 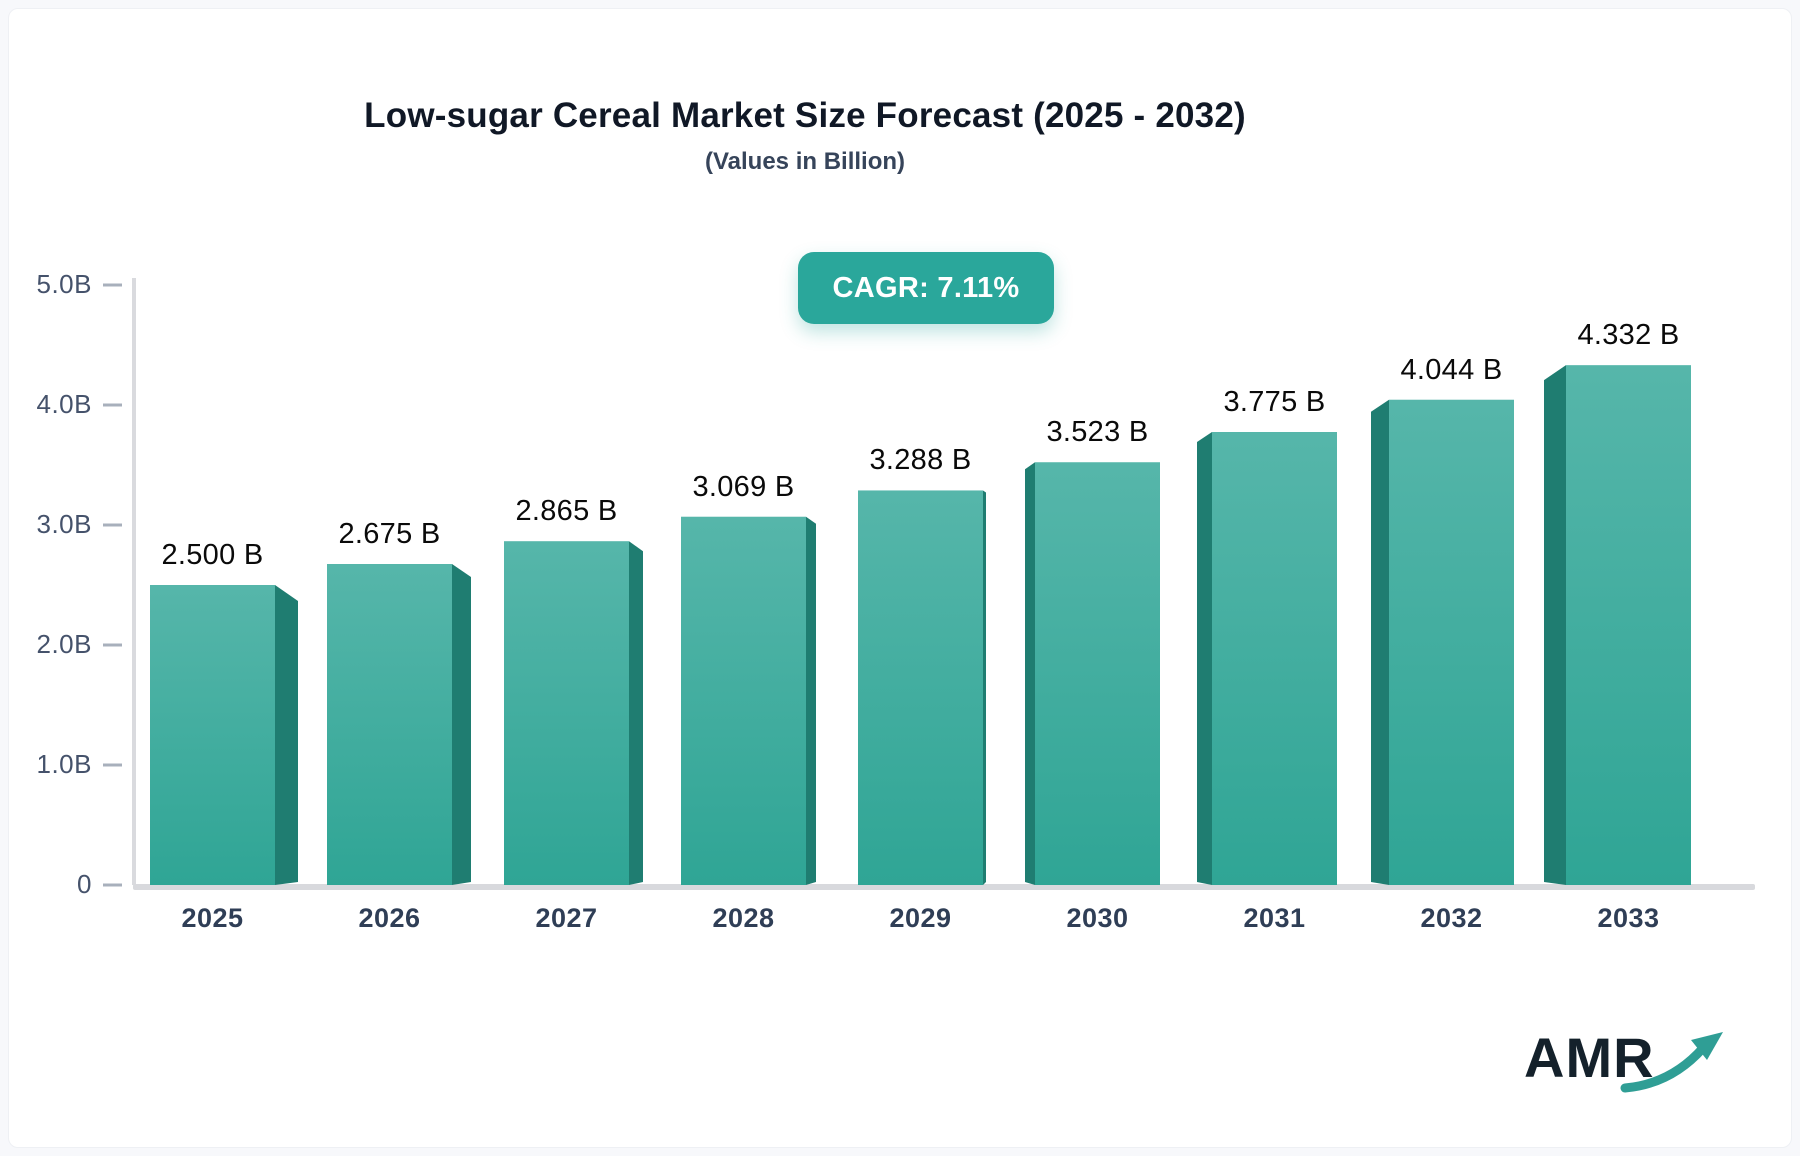 I want to click on y-tick-label: 0, so click(x=84, y=884).